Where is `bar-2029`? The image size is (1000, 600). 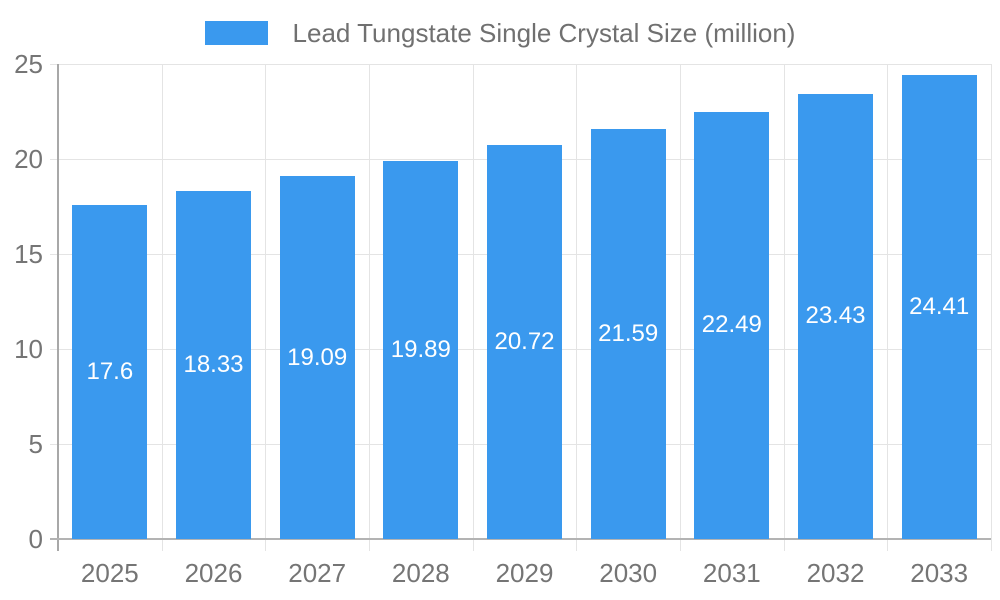 bar-2029 is located at coordinates (524, 342).